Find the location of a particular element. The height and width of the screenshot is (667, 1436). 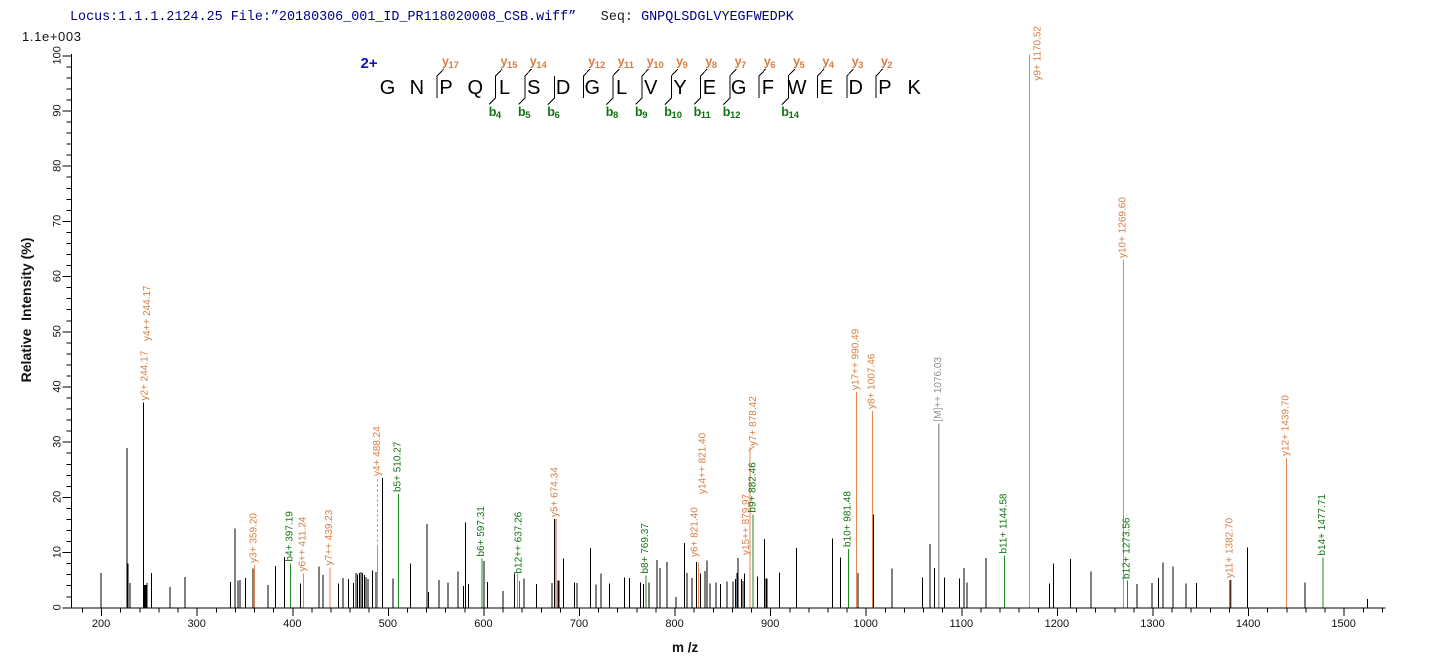

svg-text: y7++ 439.23 is located at coordinates (329, 537).